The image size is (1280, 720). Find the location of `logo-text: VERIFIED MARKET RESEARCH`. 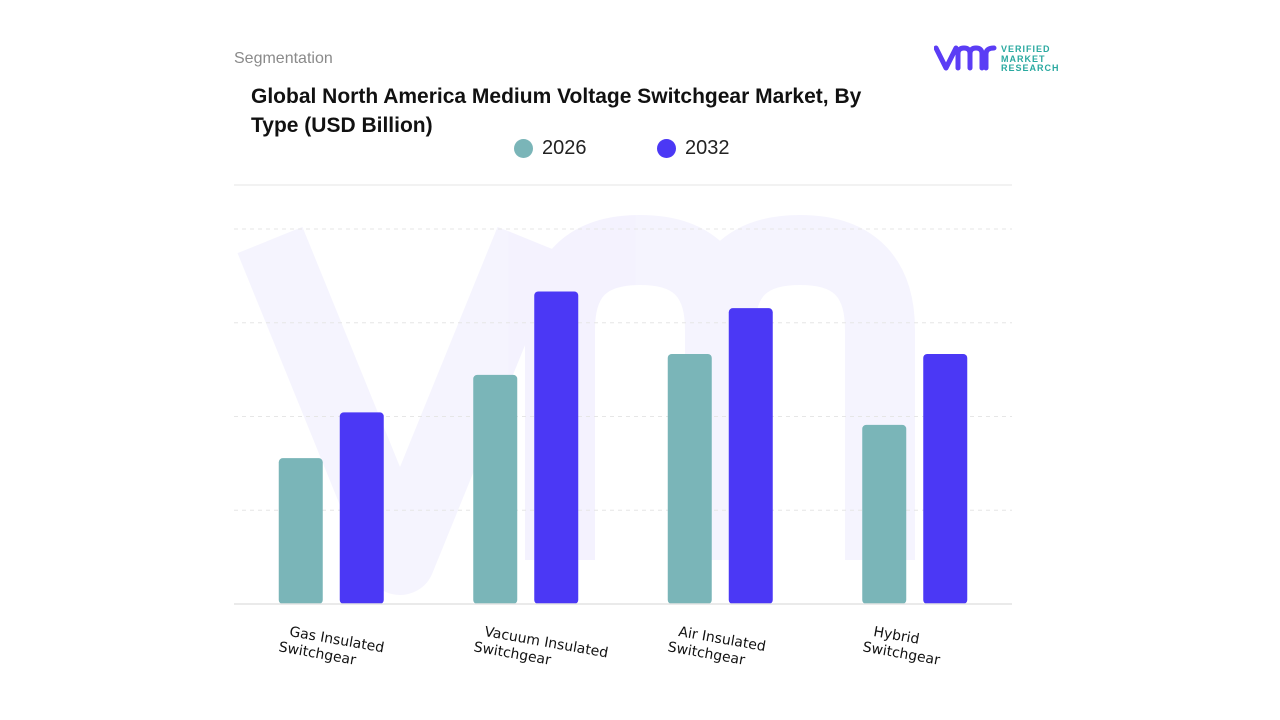

logo-text: VERIFIED MARKET RESEARCH is located at coordinates (1030, 59).